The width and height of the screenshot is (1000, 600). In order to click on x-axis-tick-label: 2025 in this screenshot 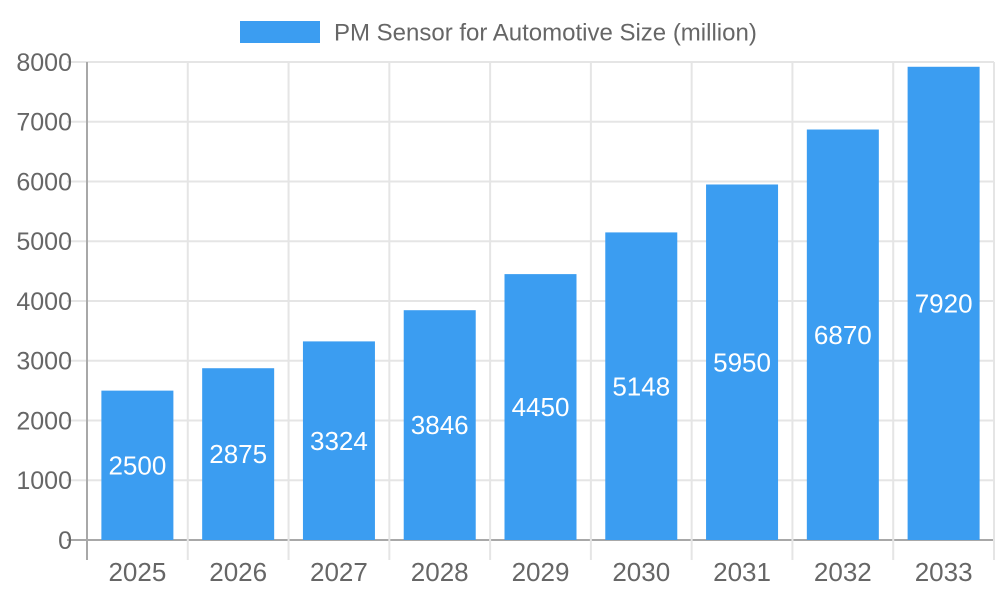, I will do `click(137, 572)`.